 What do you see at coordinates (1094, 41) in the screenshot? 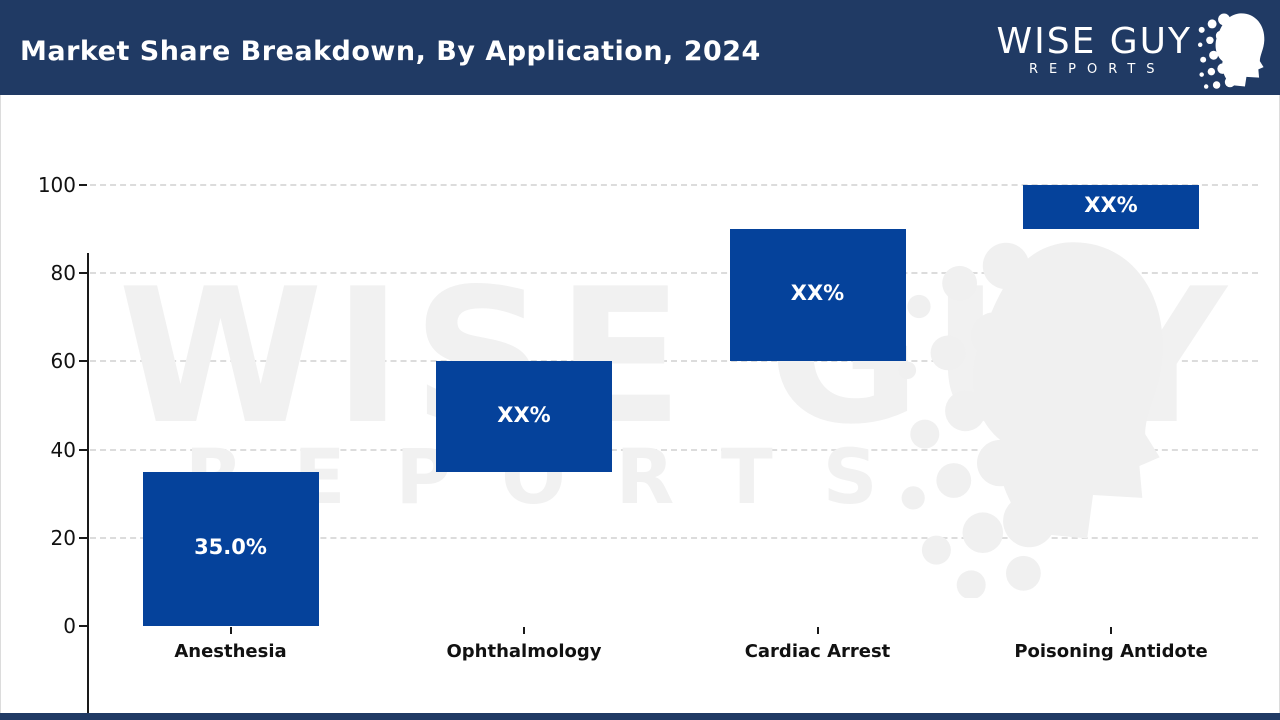
I see `logo-wordmark: WISE GUY` at bounding box center [1094, 41].